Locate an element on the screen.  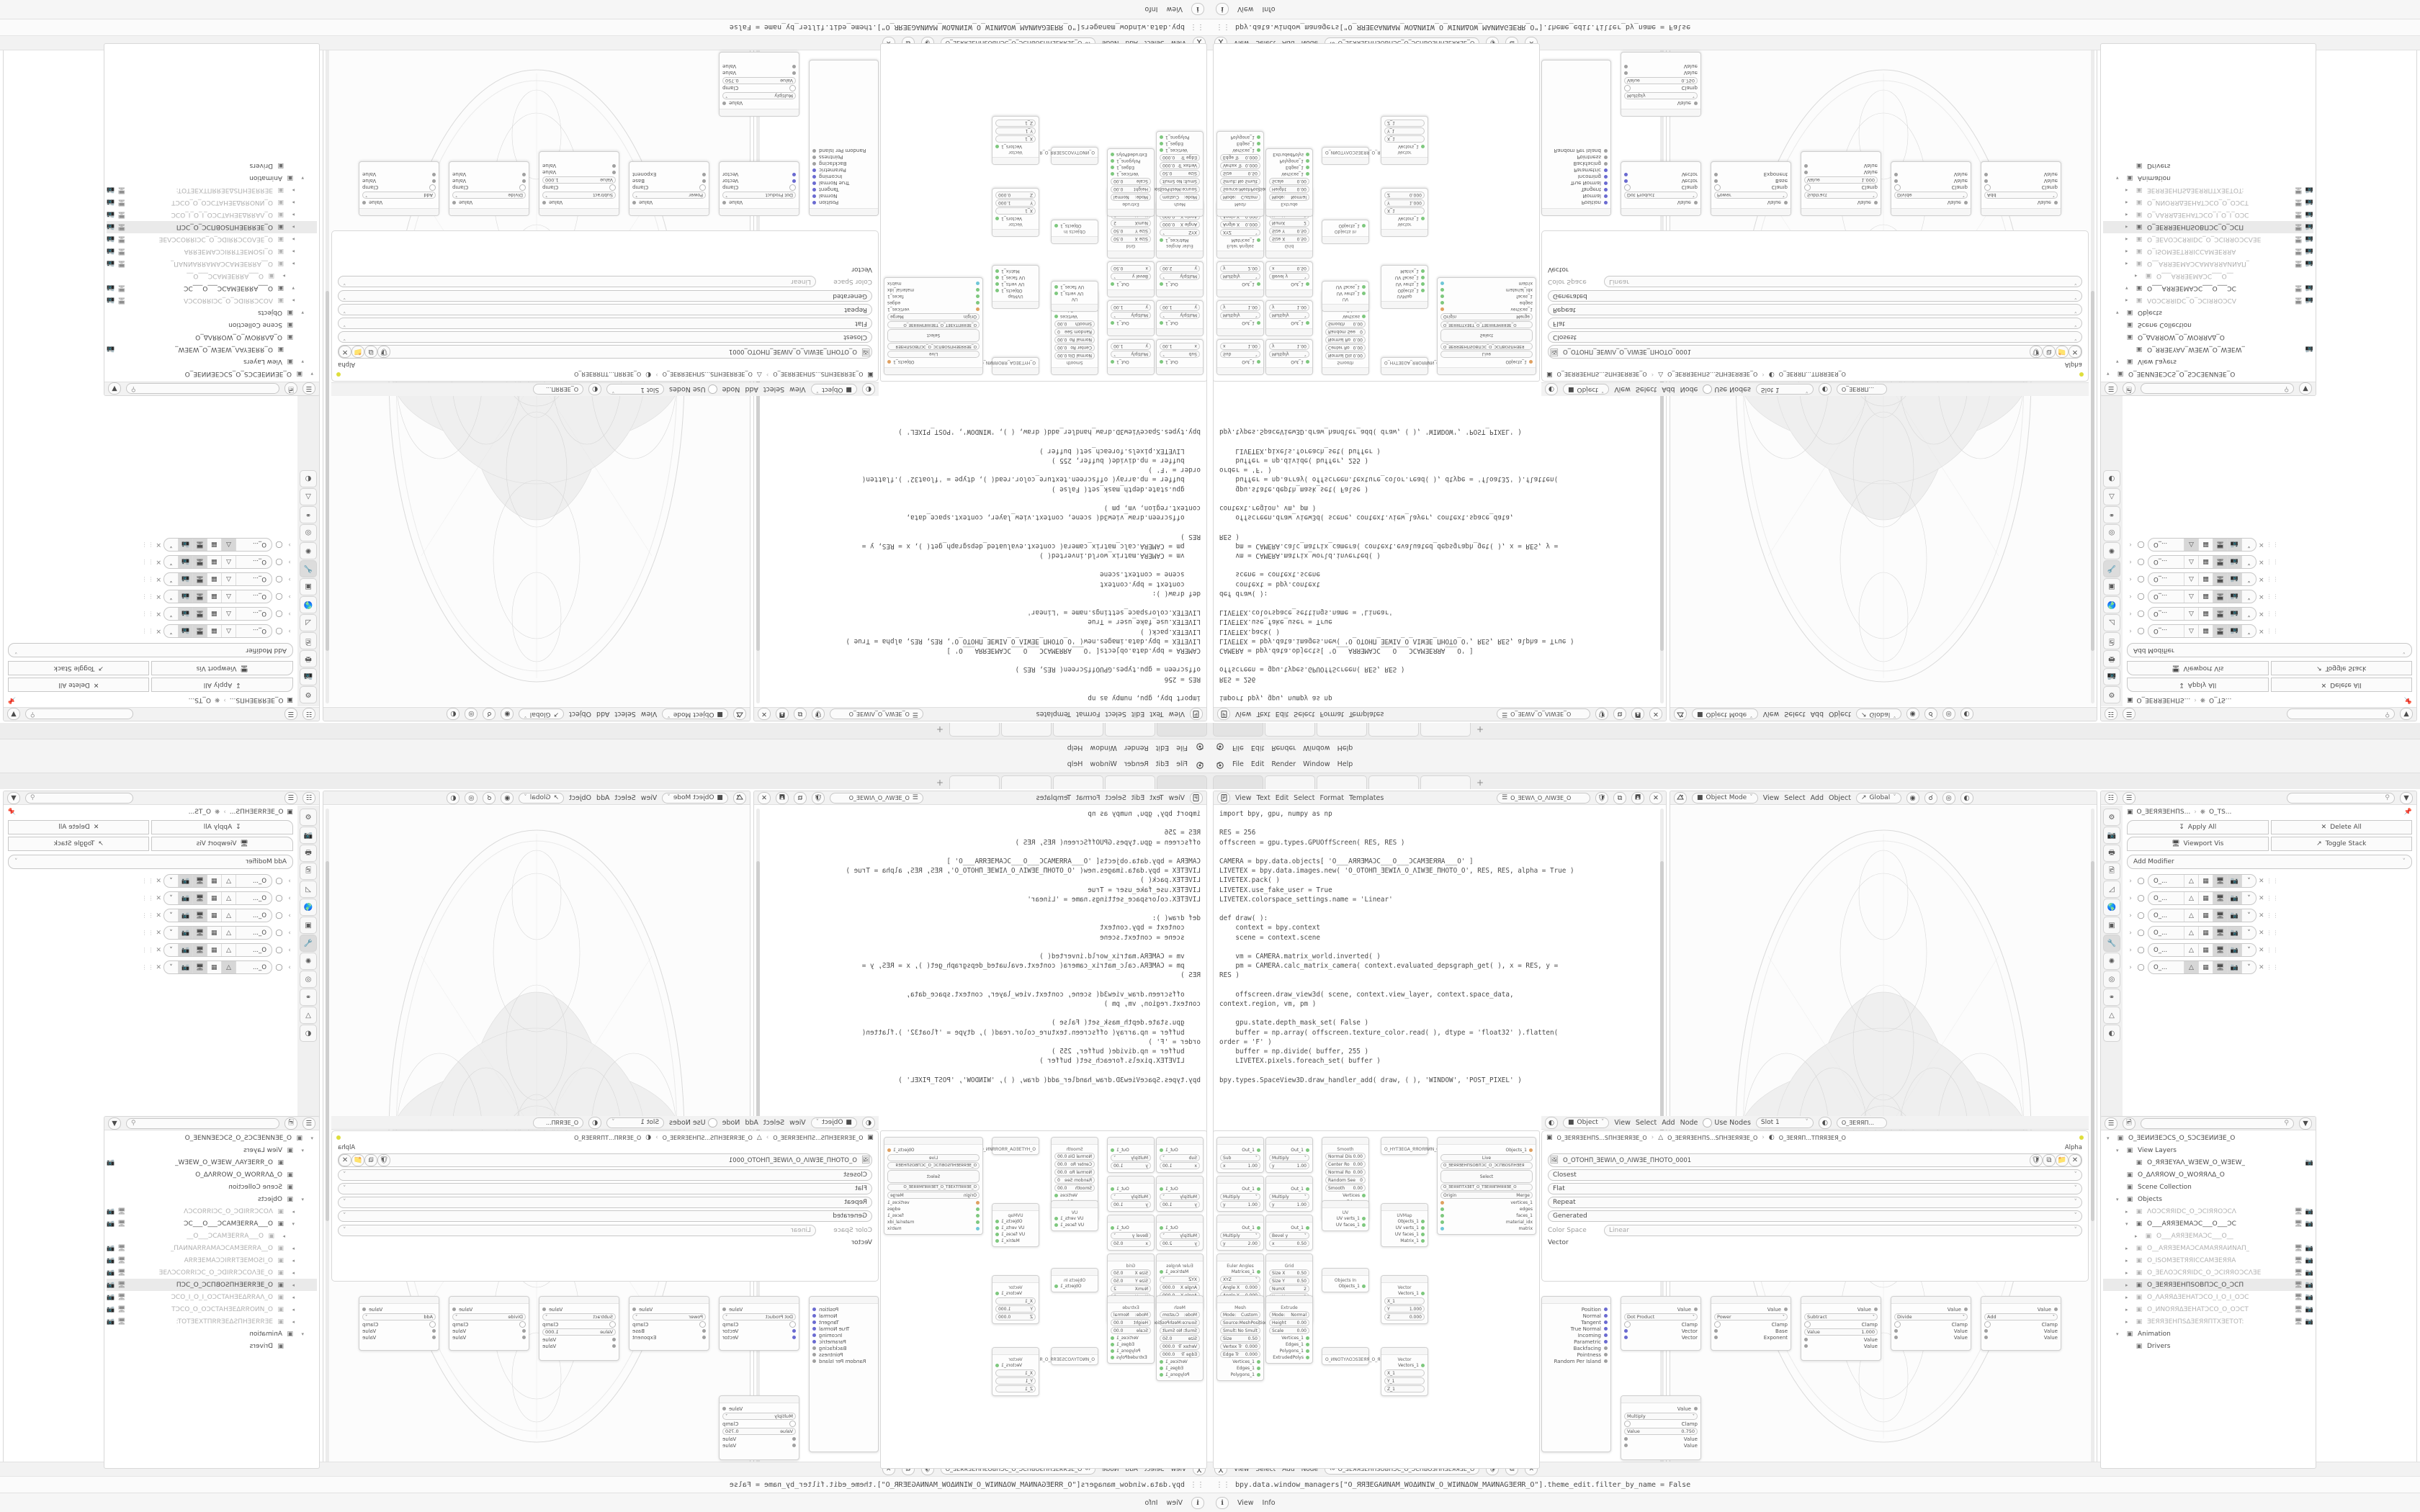
transform-orientation-selector: ↗ Global ˅ is located at coordinates (1878, 798).